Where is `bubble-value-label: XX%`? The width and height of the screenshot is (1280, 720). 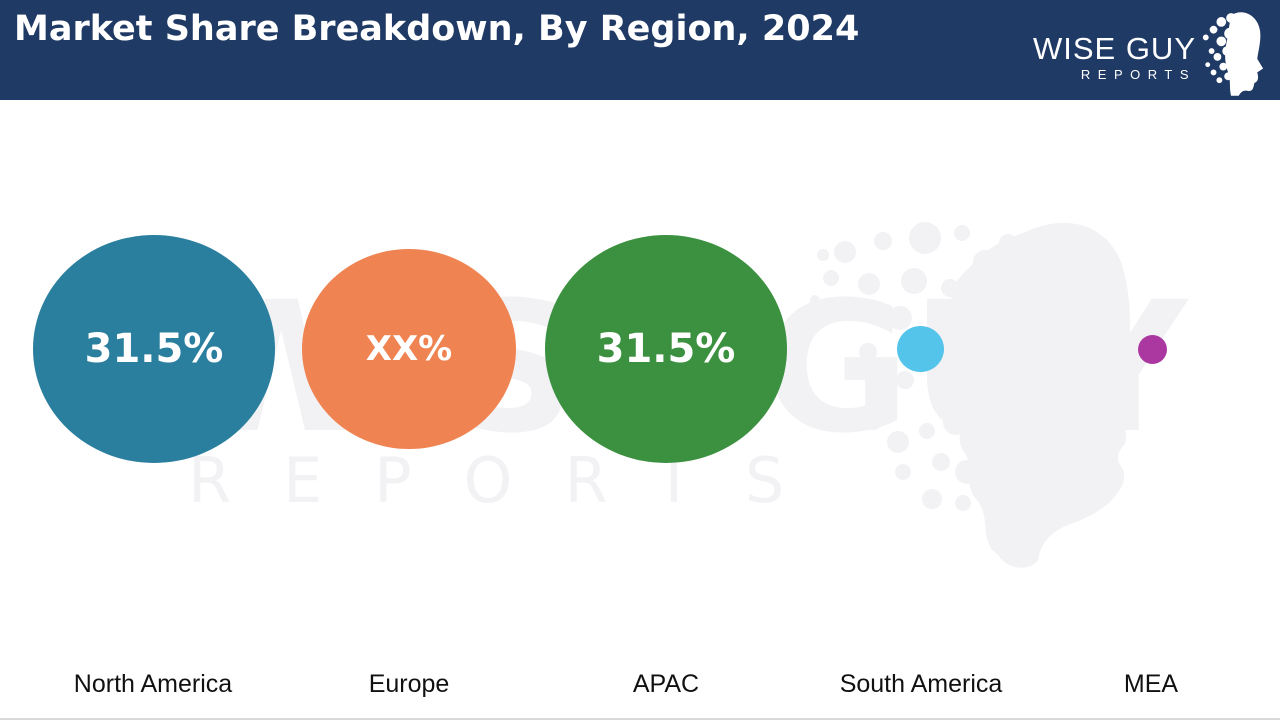
bubble-value-label: XX% is located at coordinates (409, 349).